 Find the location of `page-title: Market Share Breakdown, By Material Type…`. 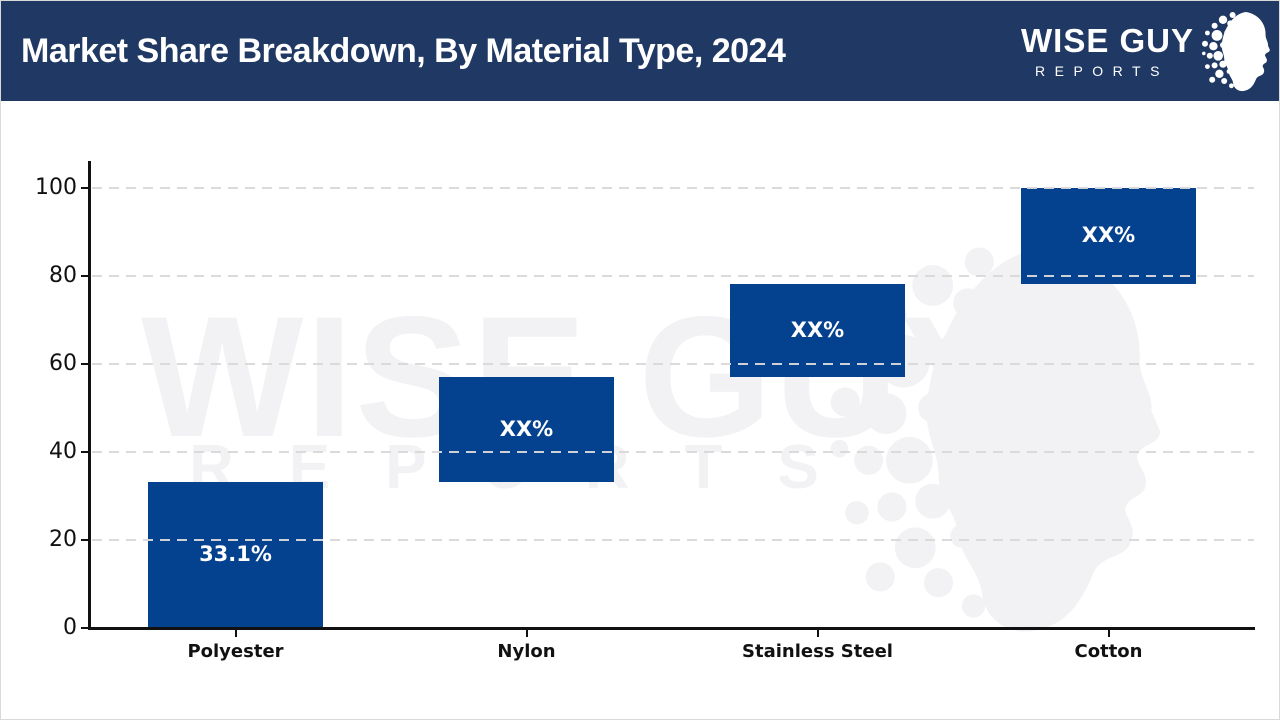

page-title: Market Share Breakdown, By Material Type… is located at coordinates (403, 51).